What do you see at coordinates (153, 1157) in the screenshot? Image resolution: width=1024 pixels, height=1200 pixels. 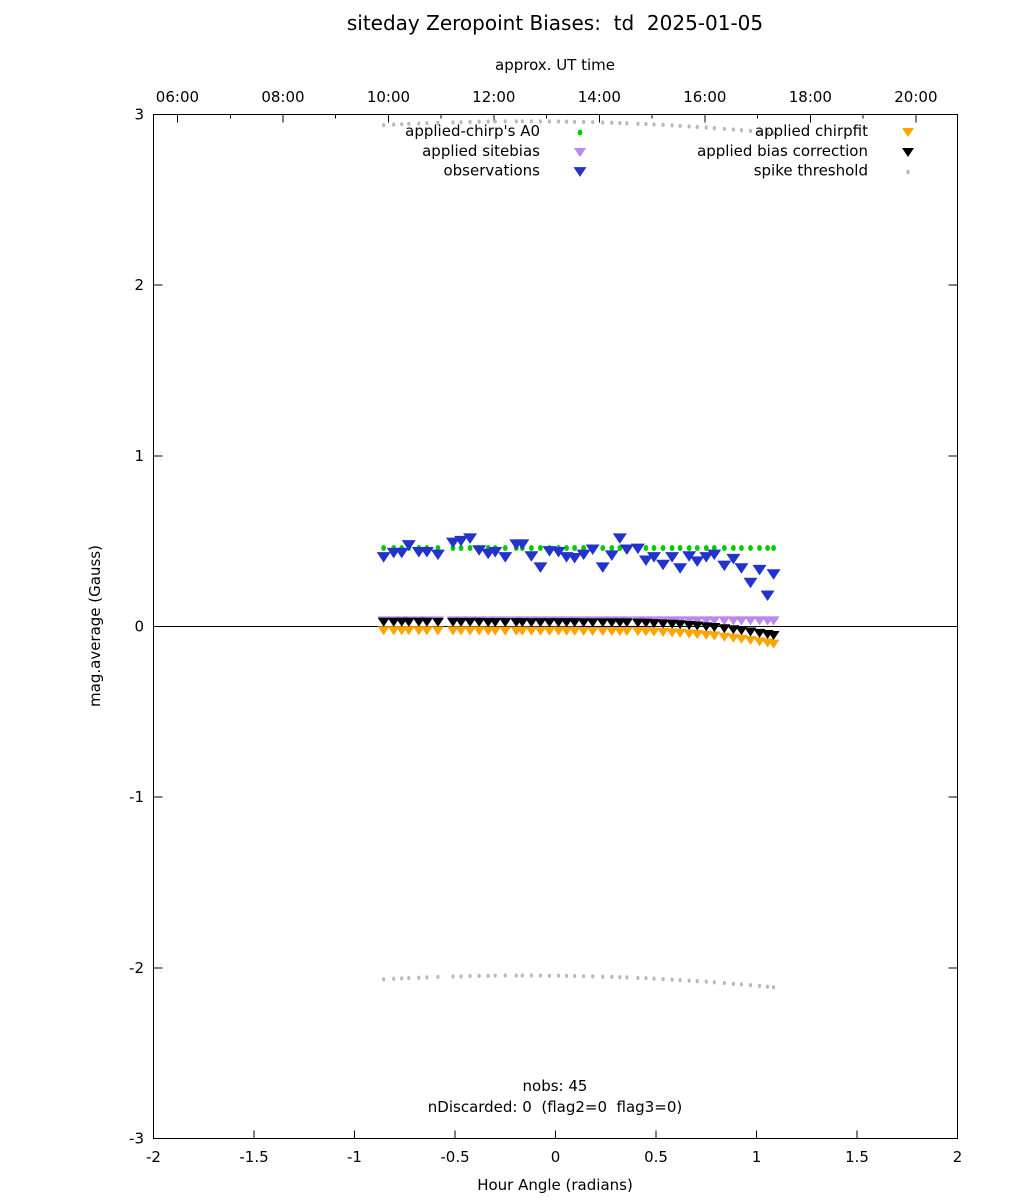 I see `bottom-tick-label: -2` at bounding box center [153, 1157].